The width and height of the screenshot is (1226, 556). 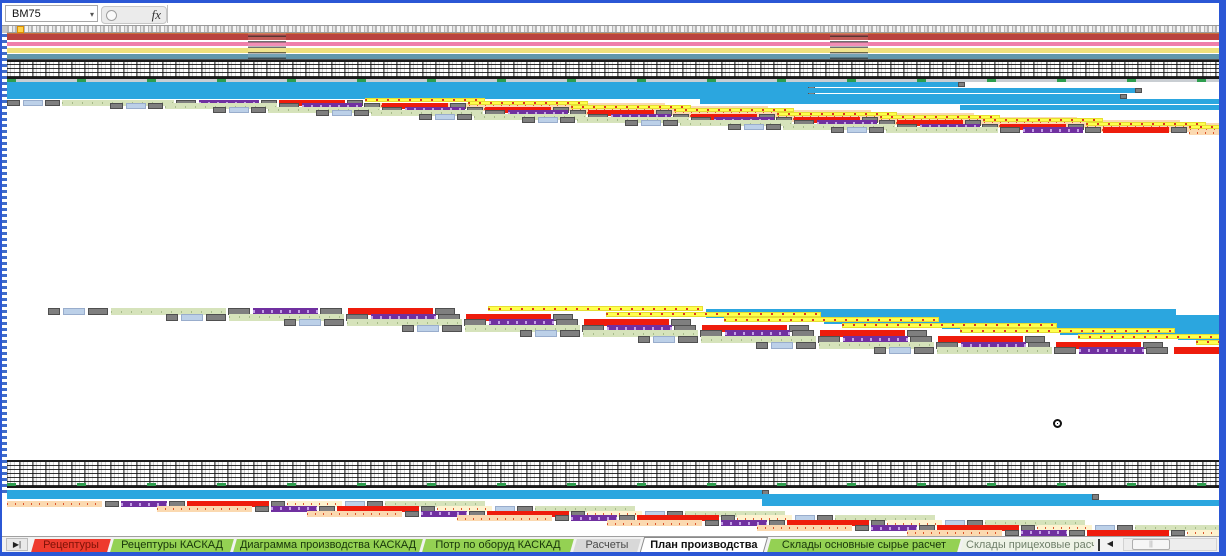 I want to click on tab-calculations: Расчеты, so click(x=607, y=545).